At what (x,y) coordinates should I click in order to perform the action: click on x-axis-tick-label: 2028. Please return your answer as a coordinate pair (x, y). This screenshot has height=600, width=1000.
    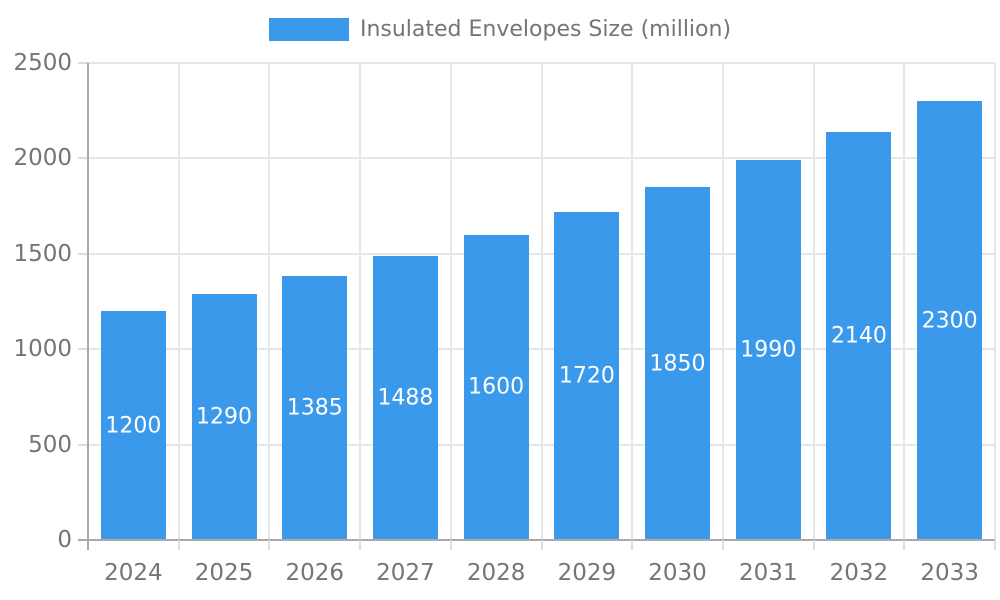
    Looking at the image, I should click on (496, 573).